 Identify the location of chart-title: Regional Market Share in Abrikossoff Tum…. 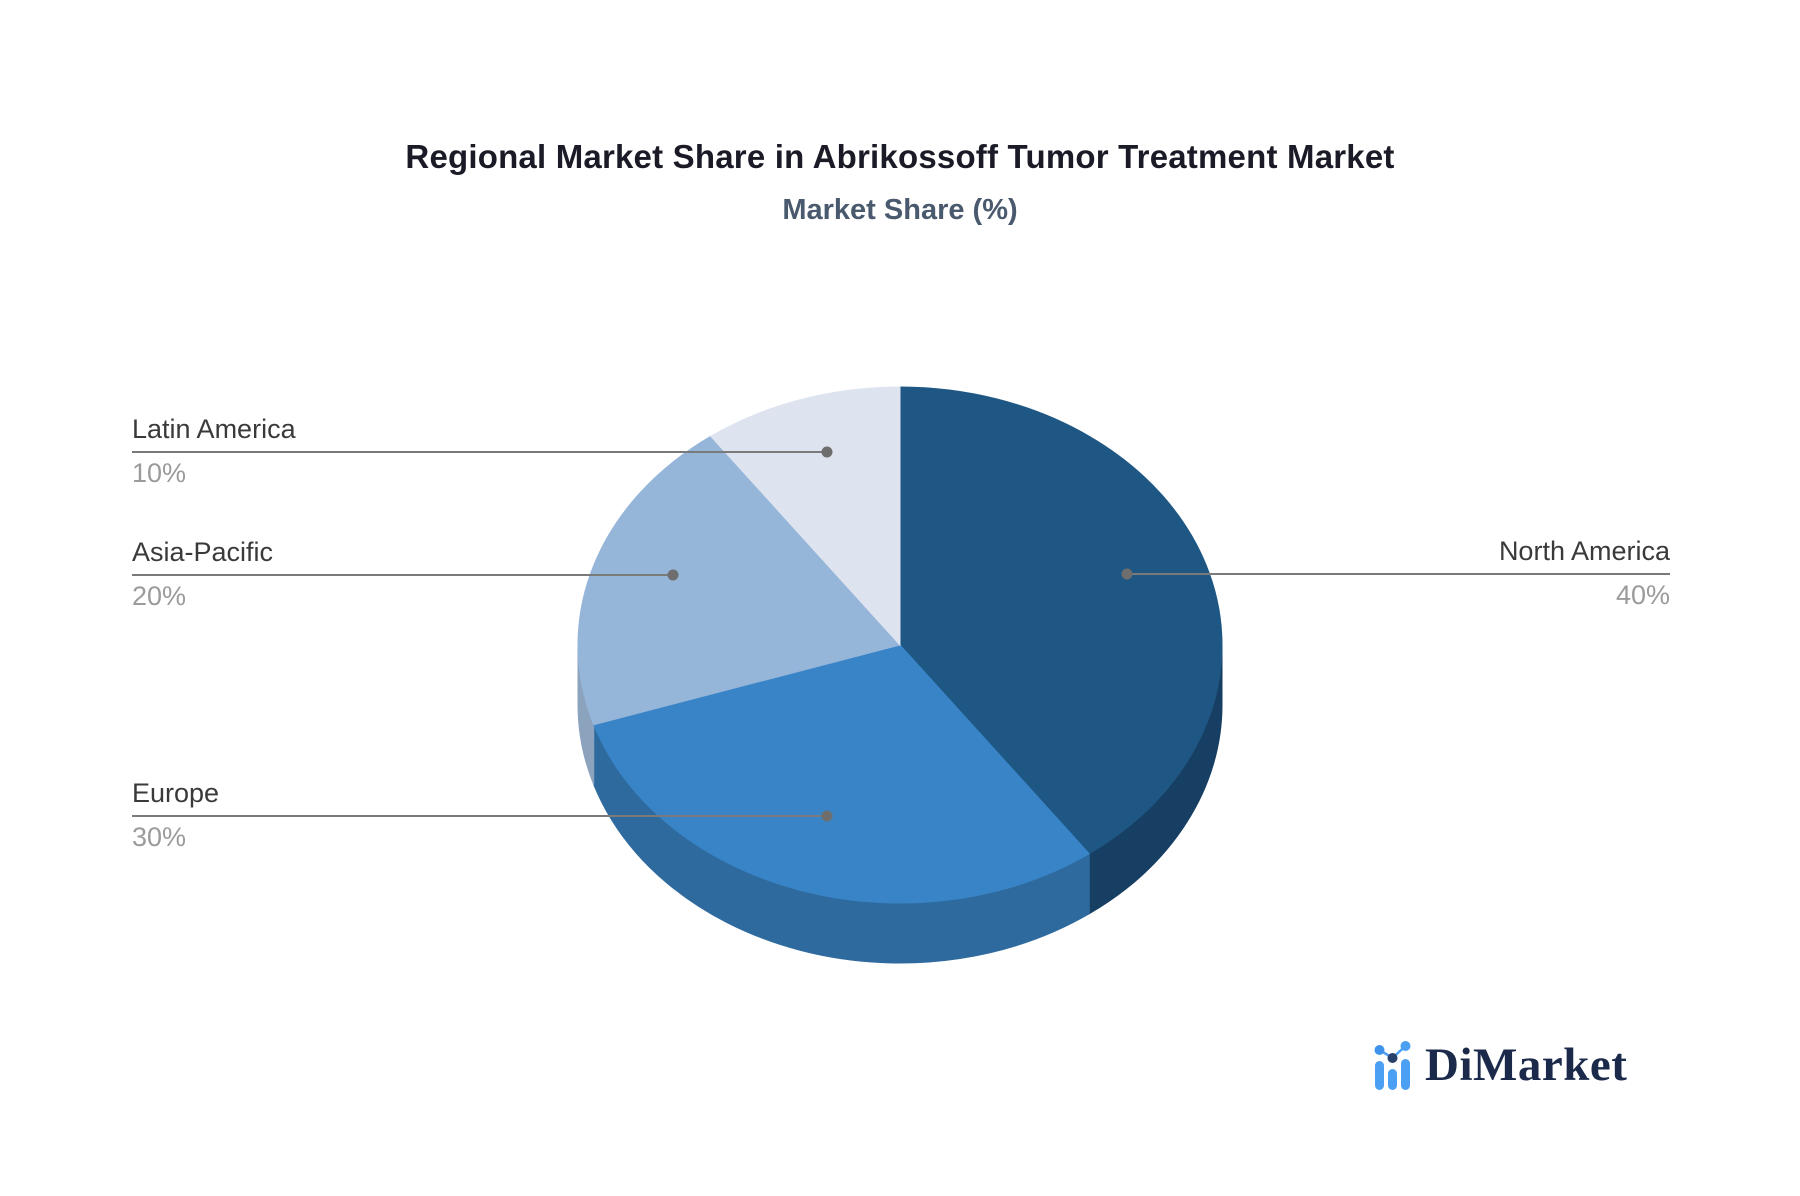
(900, 156).